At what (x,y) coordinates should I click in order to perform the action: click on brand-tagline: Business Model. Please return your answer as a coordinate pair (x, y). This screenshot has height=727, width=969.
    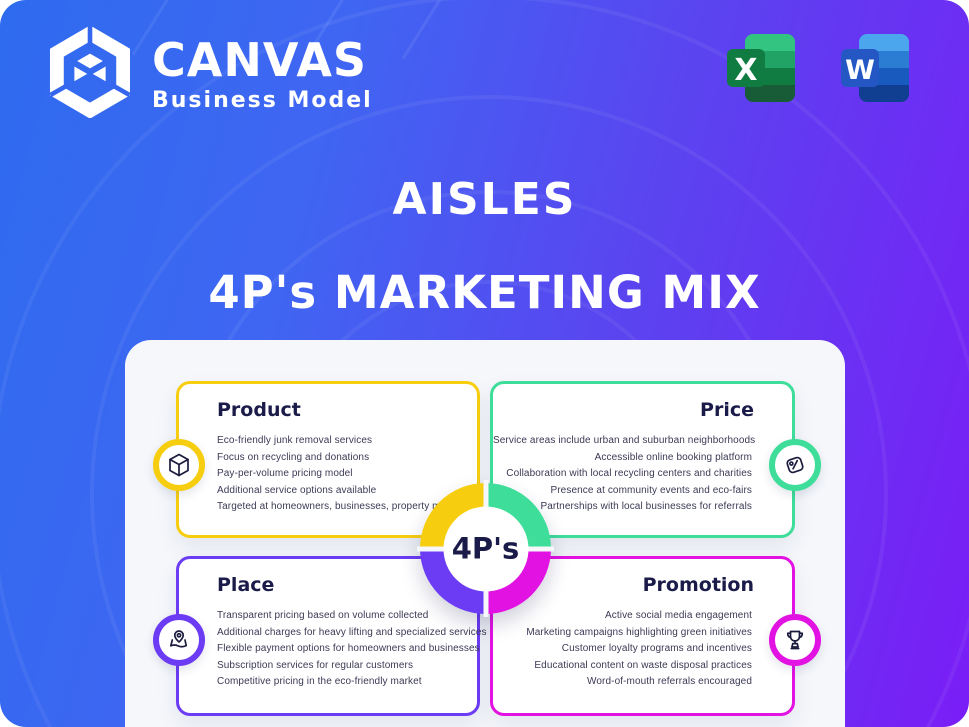
    Looking at the image, I should click on (262, 100).